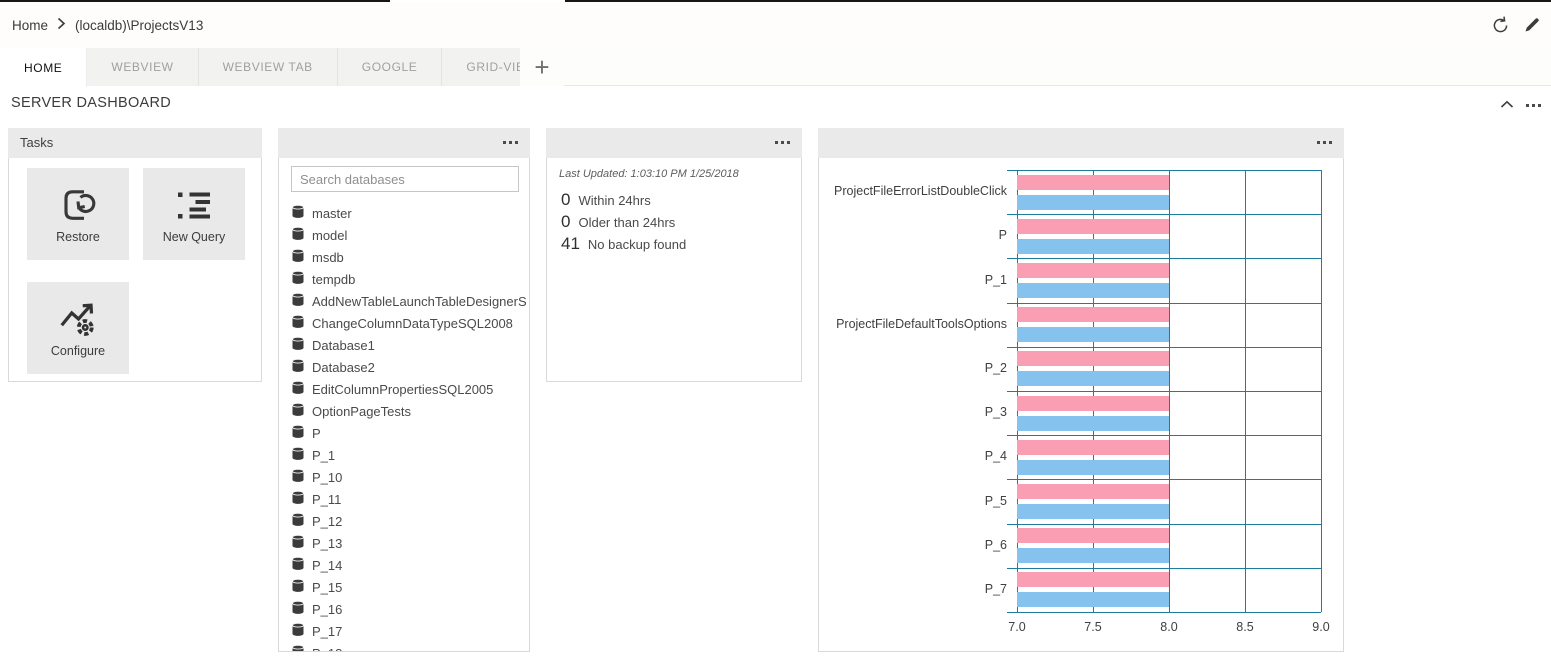  What do you see at coordinates (614, 200) in the screenshot?
I see `stat-label: Within 24hrs` at bounding box center [614, 200].